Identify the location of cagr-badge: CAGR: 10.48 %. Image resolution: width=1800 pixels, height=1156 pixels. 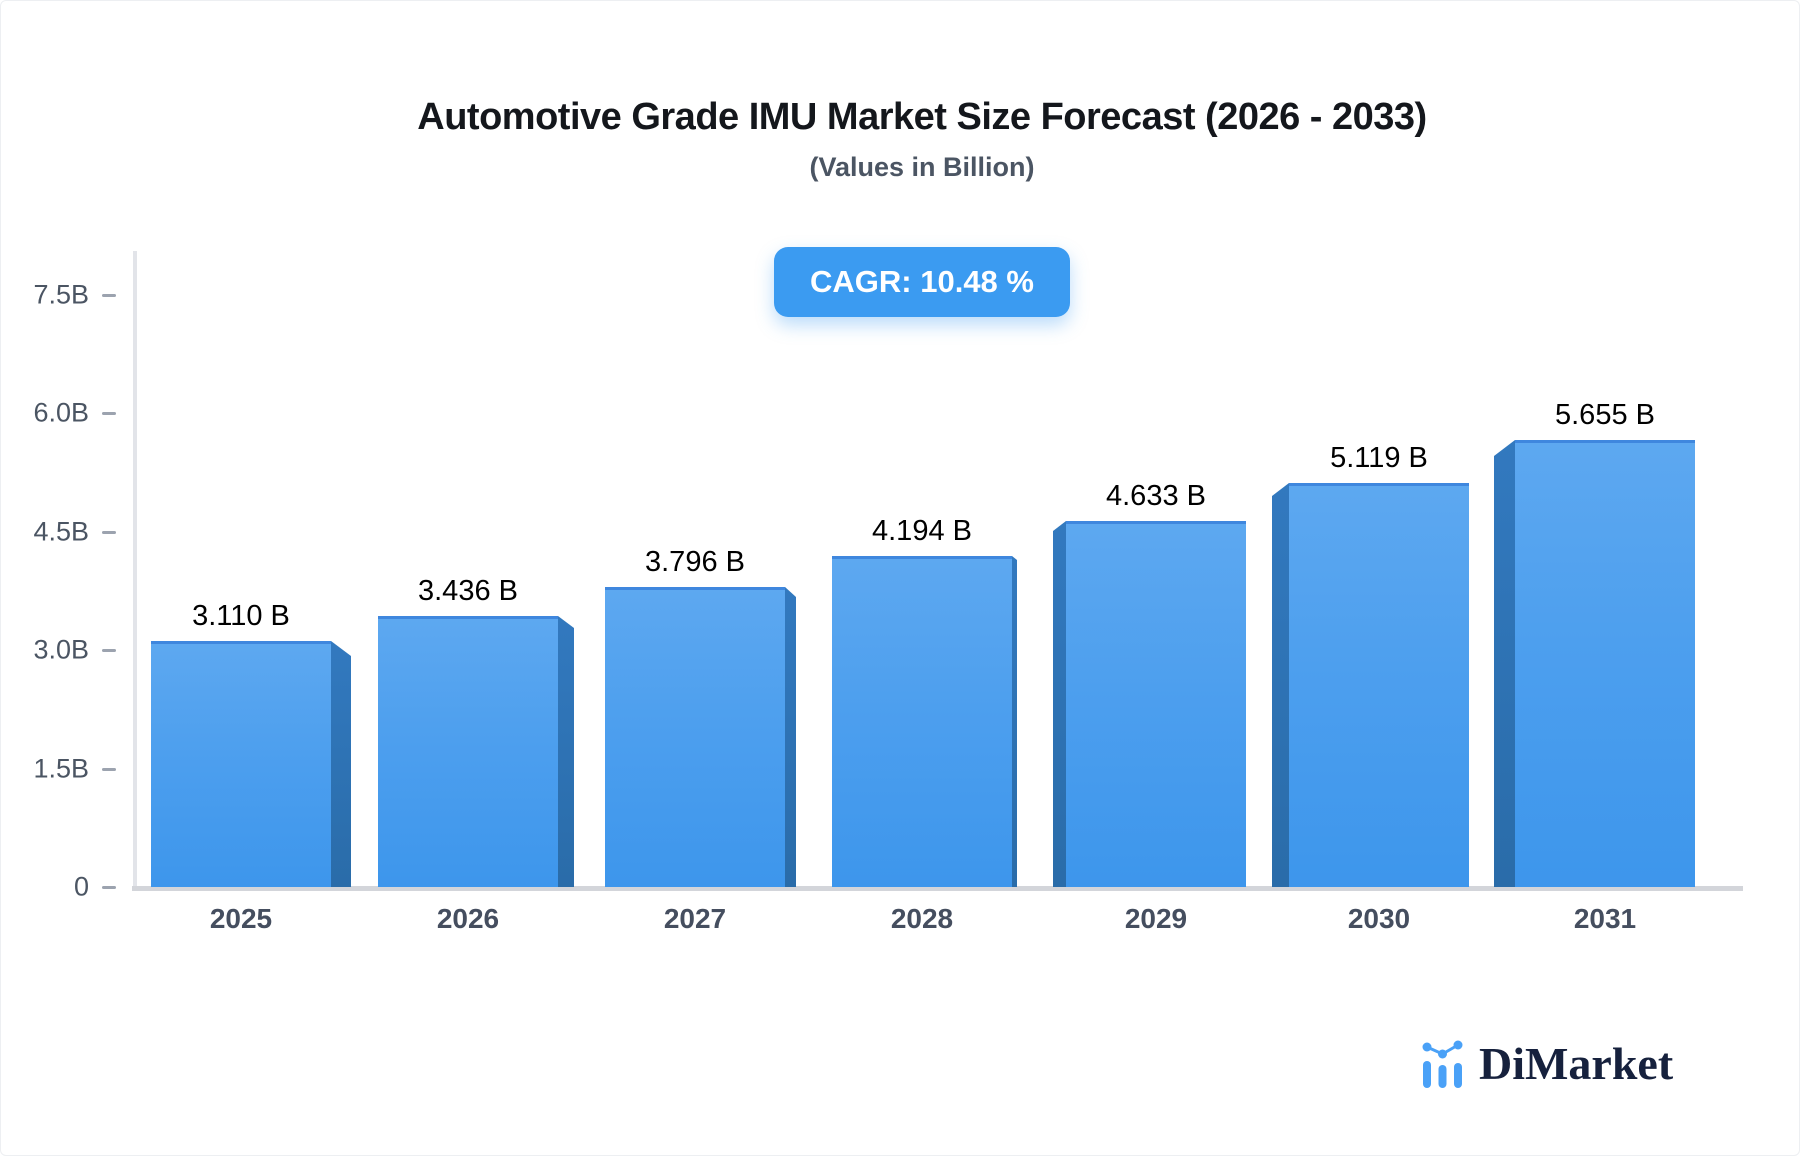
(922, 282).